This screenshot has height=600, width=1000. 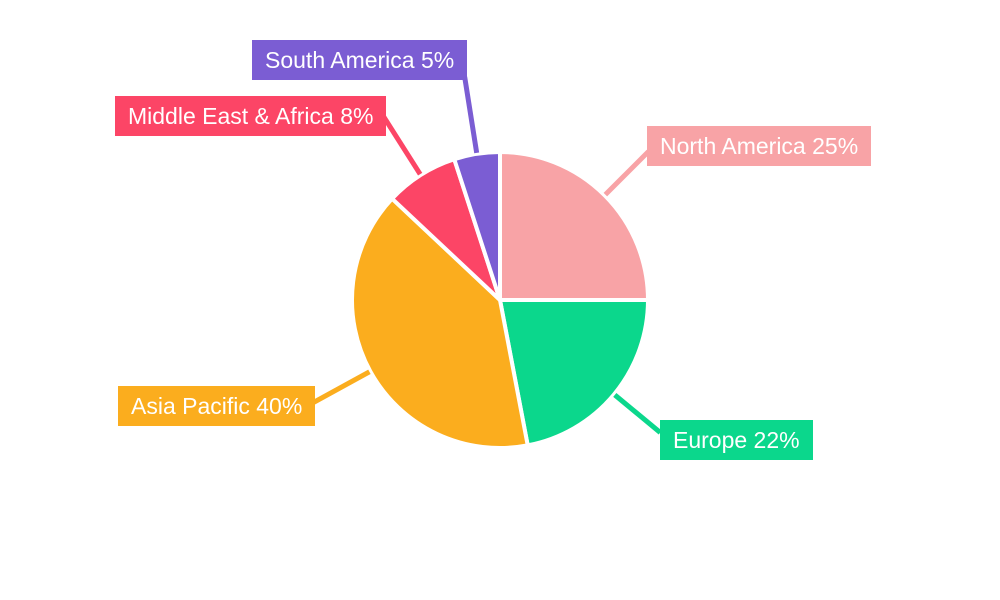 What do you see at coordinates (637, 414) in the screenshot?
I see `leader-line-europe` at bounding box center [637, 414].